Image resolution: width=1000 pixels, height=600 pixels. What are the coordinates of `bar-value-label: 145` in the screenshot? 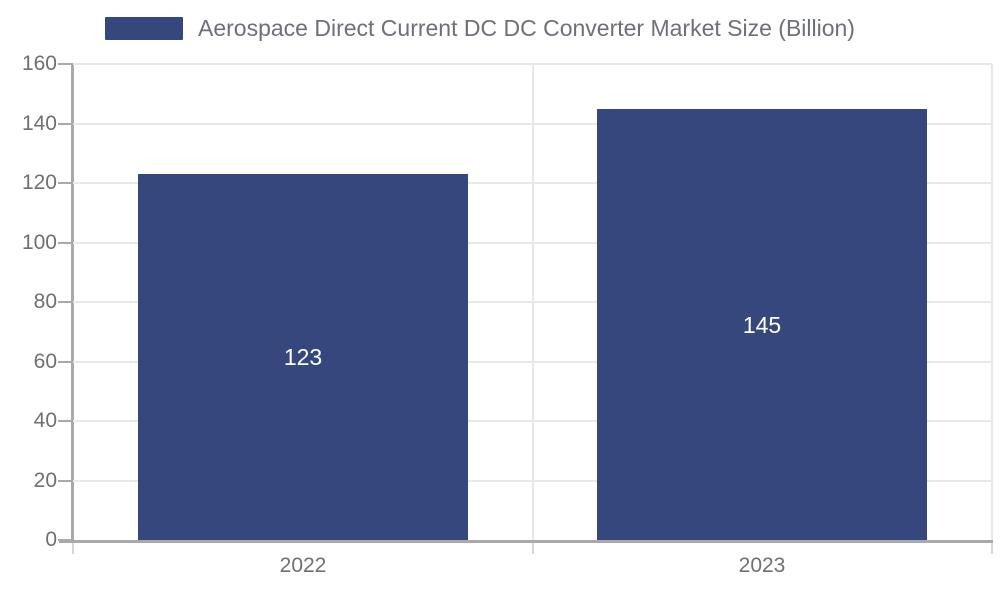 It's located at (762, 325).